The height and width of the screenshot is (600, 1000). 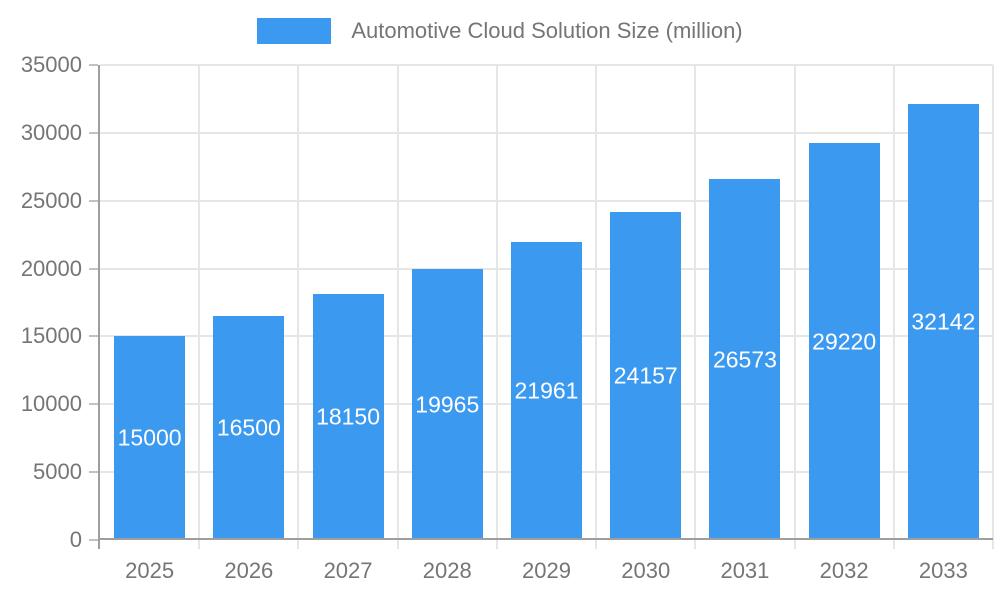 I want to click on x-tick-label: 2031, so click(x=745, y=570).